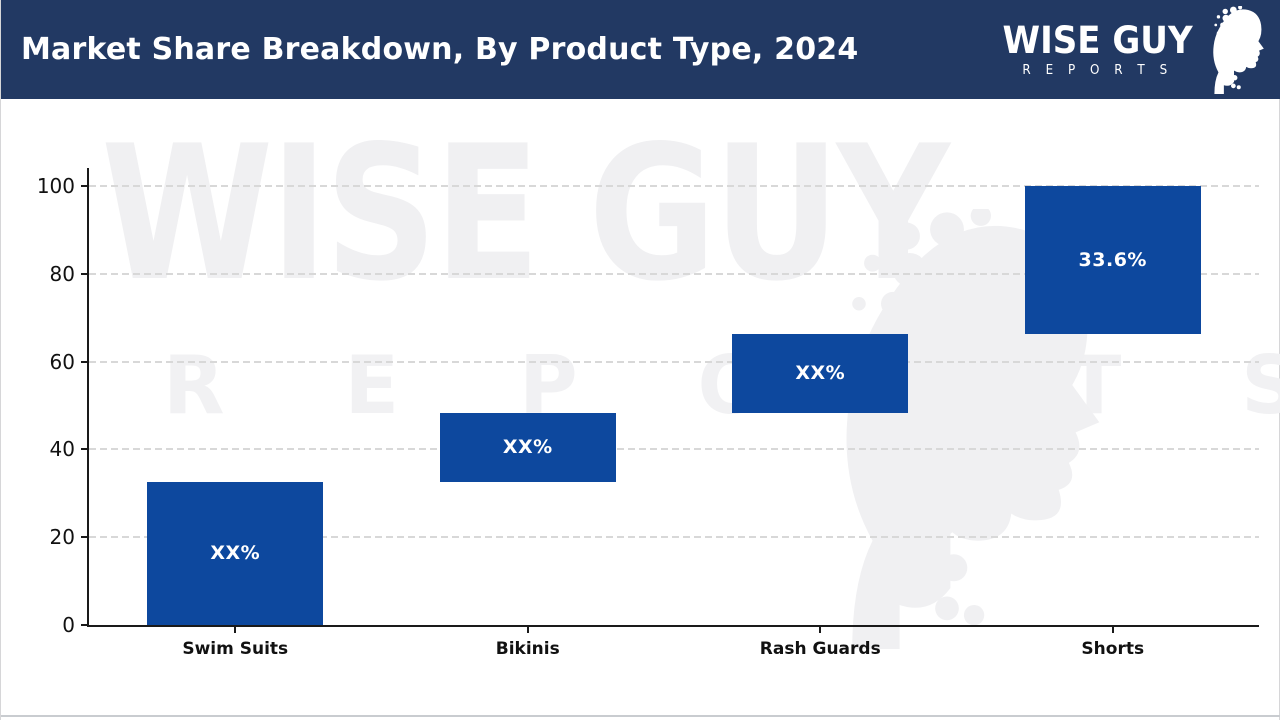 This screenshot has height=720, width=1280. Describe the element at coordinates (673, 626) in the screenshot. I see `x-axis-line` at that location.